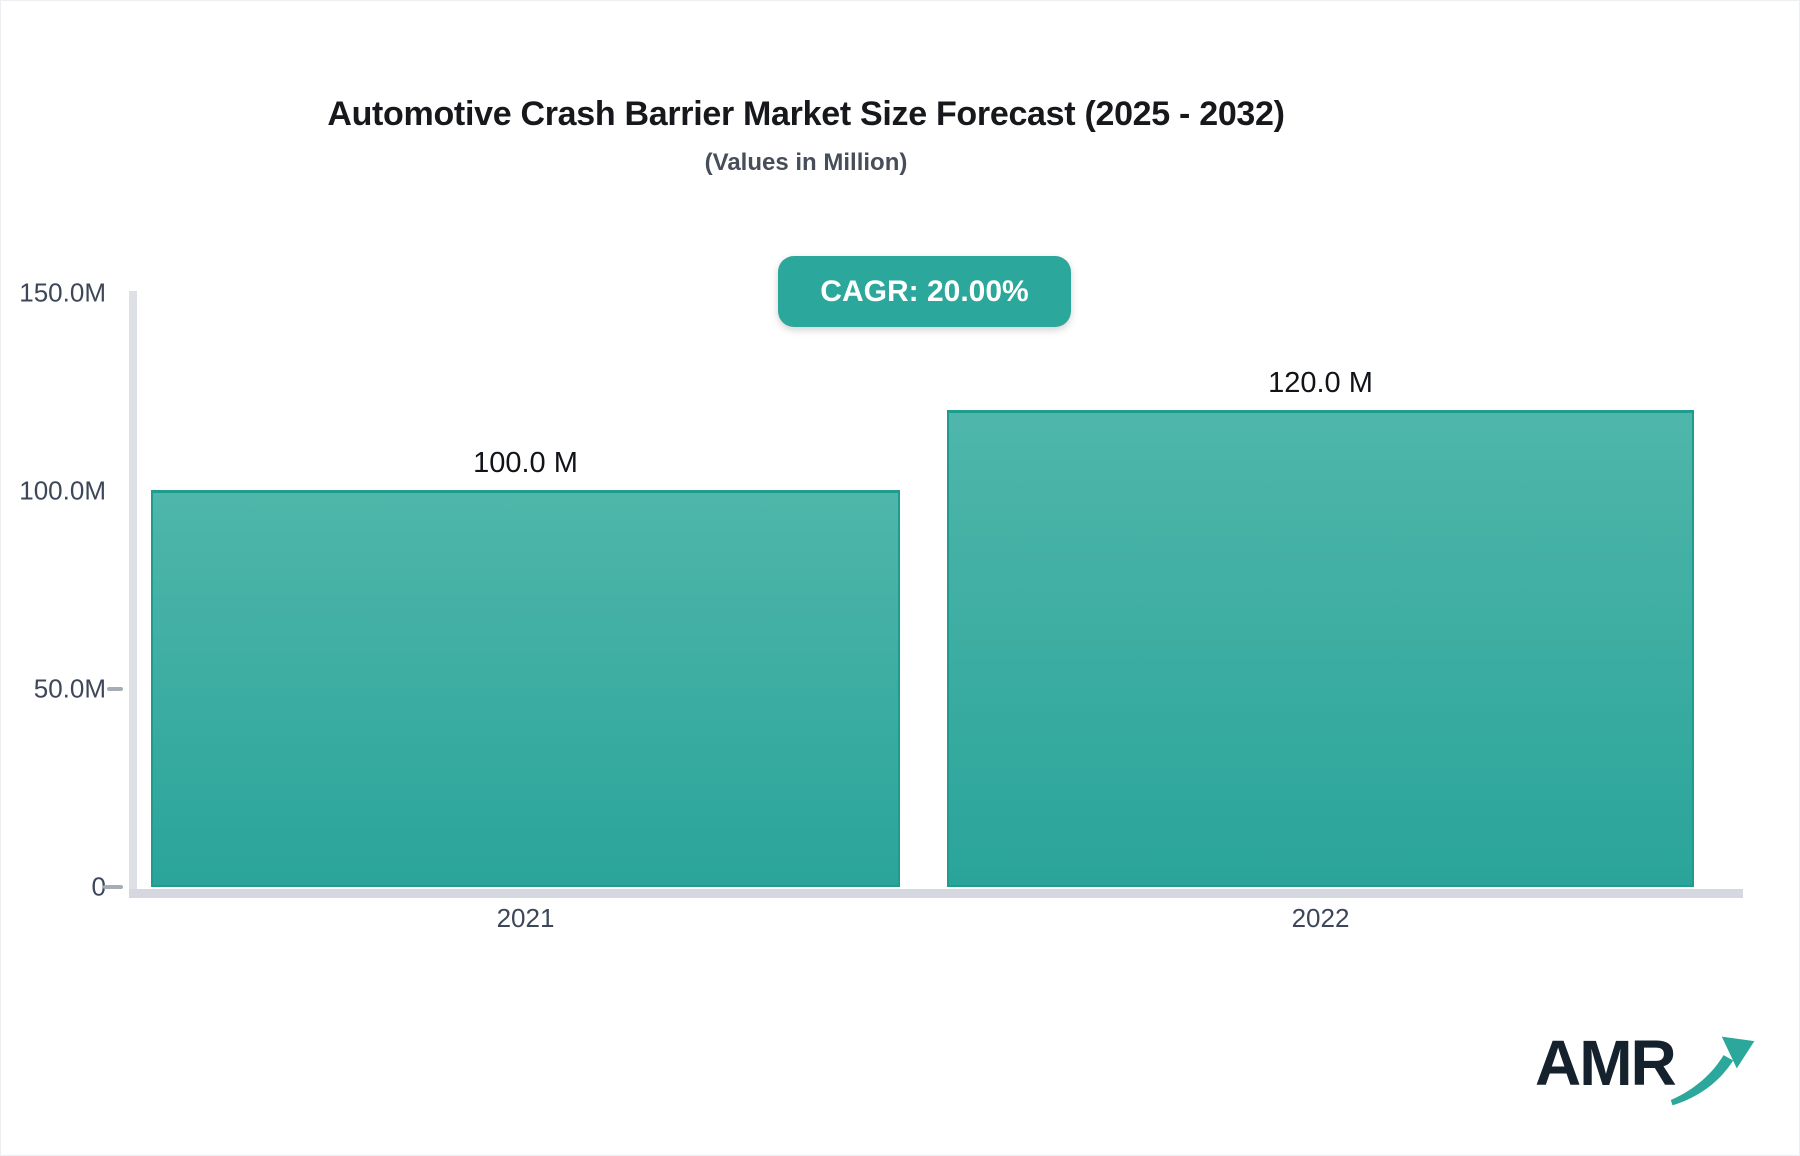  What do you see at coordinates (62, 490) in the screenshot?
I see `y-axis-label-100: 100.0M` at bounding box center [62, 490].